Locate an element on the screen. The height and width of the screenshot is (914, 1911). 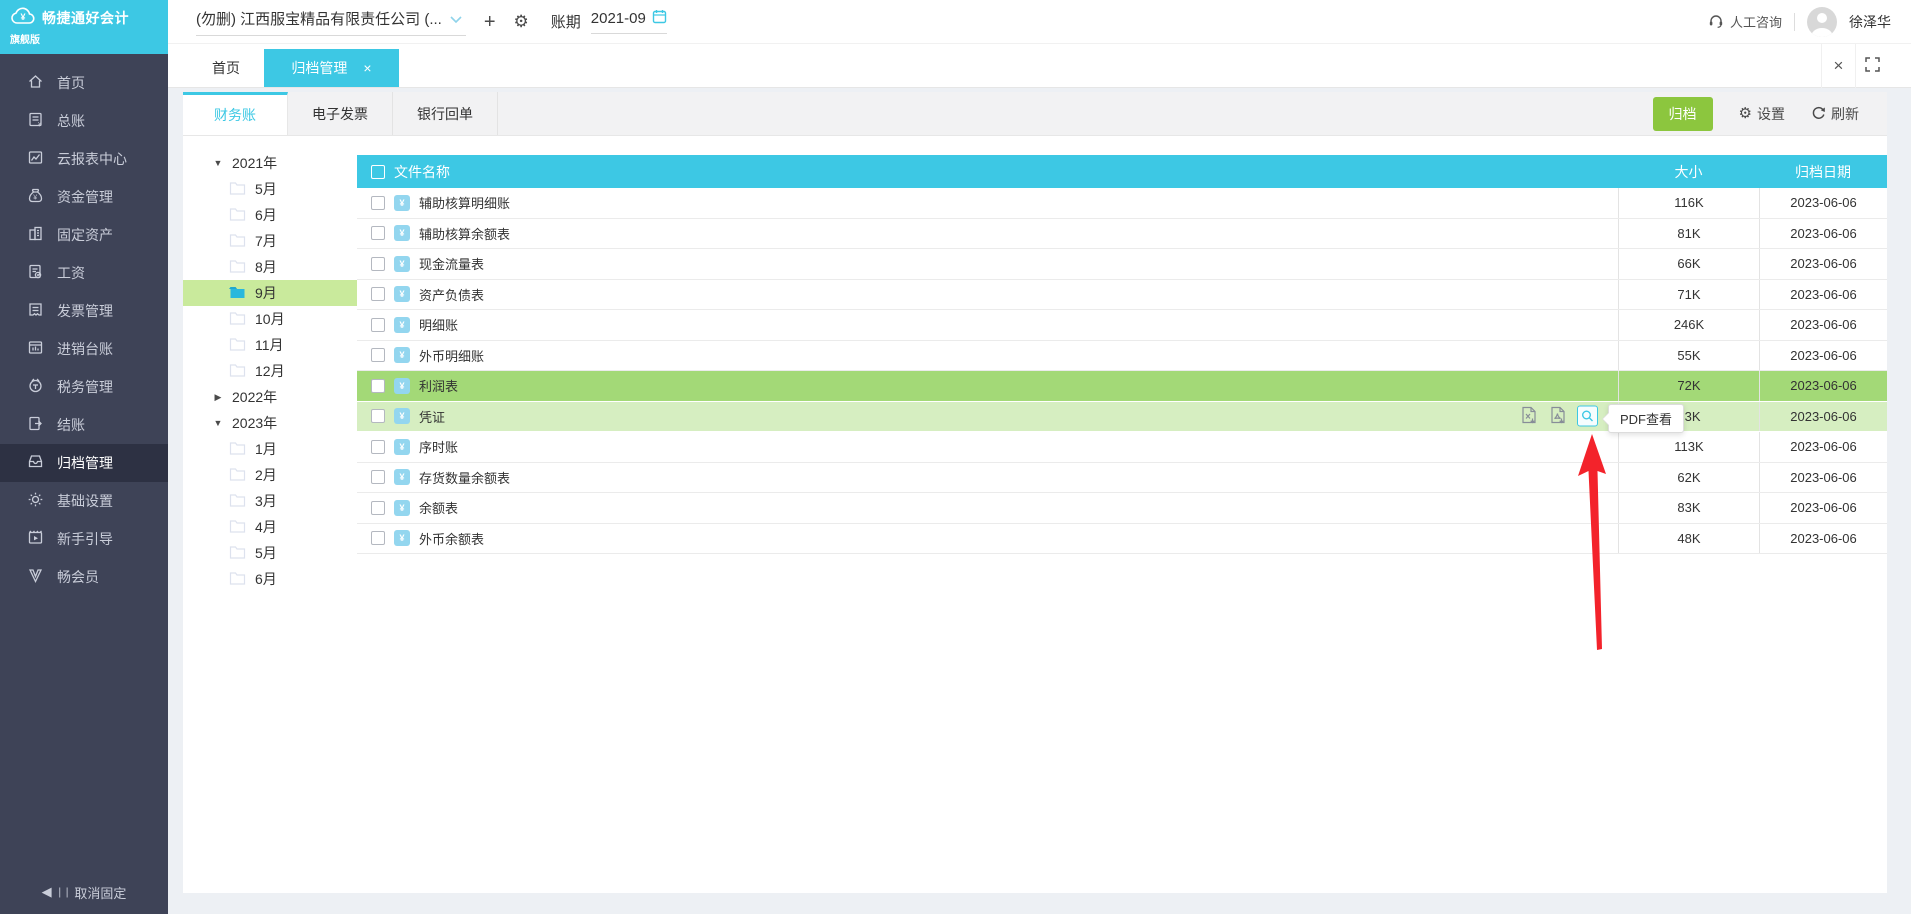
file-name: 辅助核算余额表 is located at coordinates (465, 234).